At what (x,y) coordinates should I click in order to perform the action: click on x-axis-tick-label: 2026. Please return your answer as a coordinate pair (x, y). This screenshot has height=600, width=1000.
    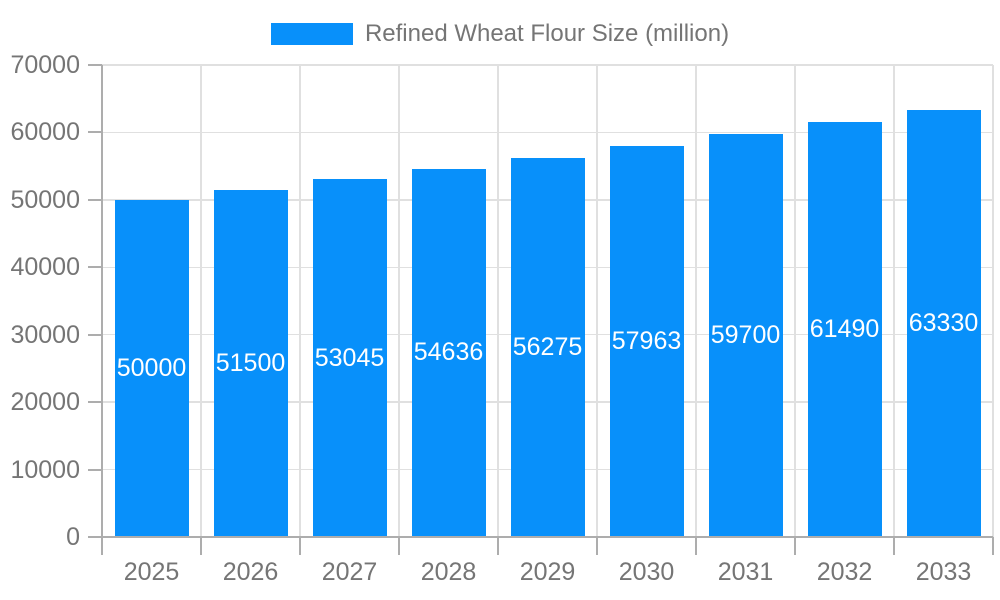
    Looking at the image, I should click on (250, 572).